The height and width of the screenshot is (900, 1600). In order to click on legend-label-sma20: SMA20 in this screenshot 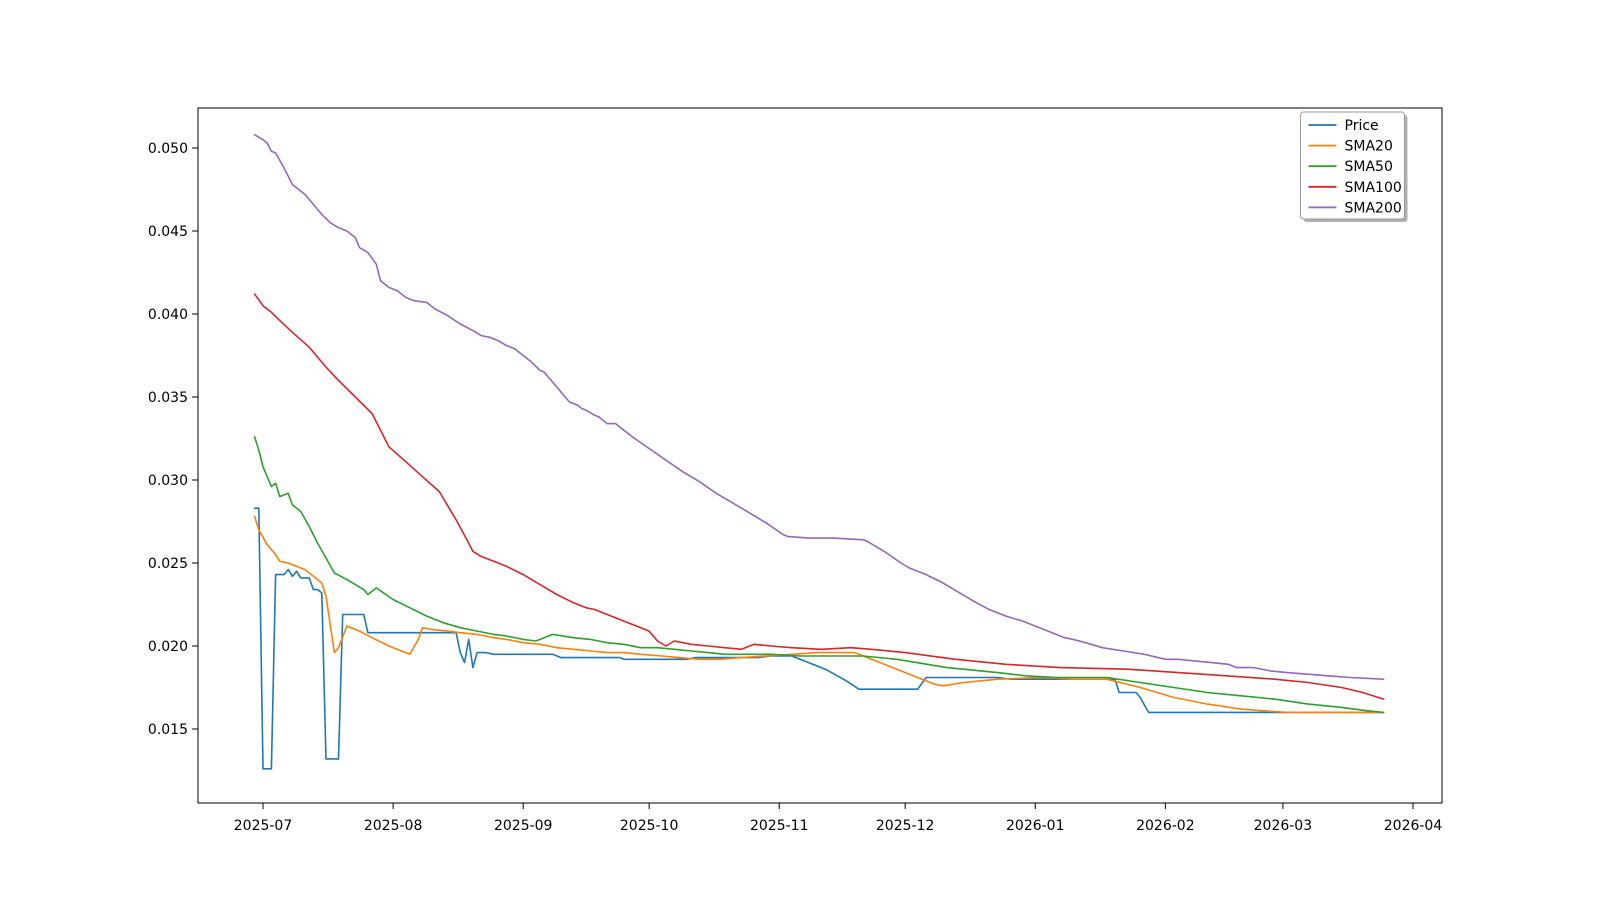, I will do `click(1369, 147)`.